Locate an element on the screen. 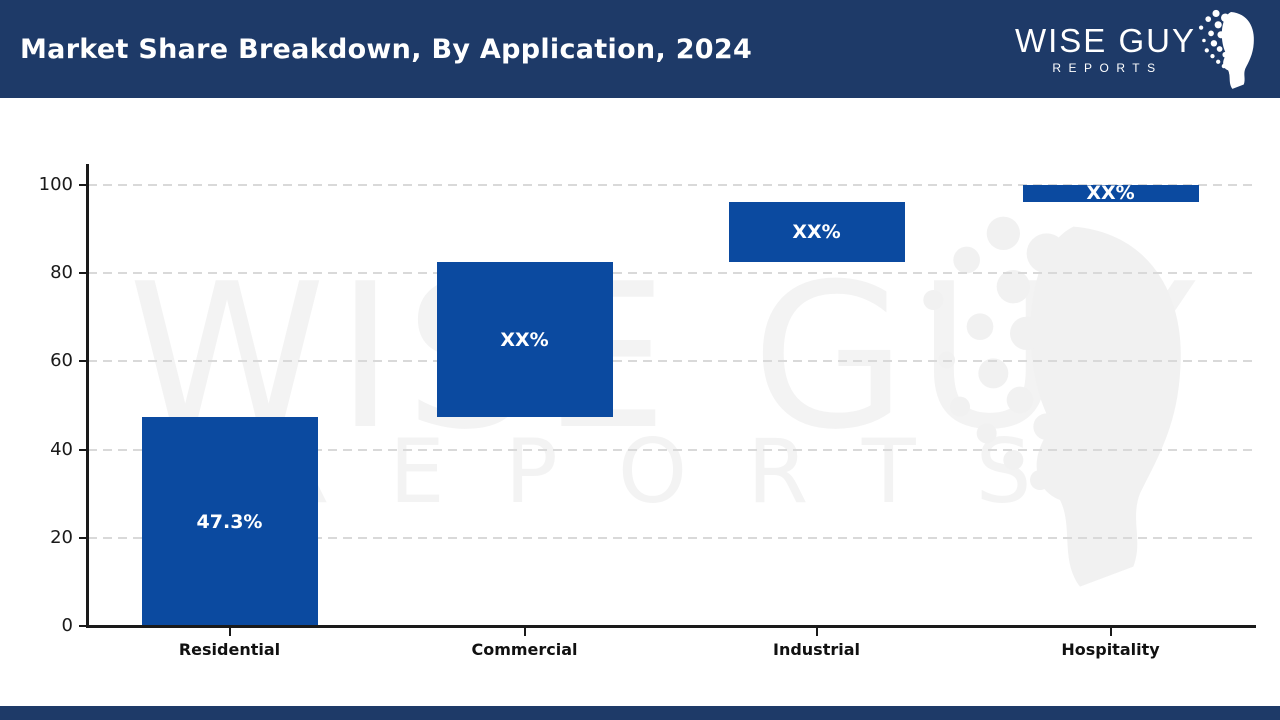 This screenshot has height=720, width=1280. y-axis-tick-label: 40 is located at coordinates (61, 449).